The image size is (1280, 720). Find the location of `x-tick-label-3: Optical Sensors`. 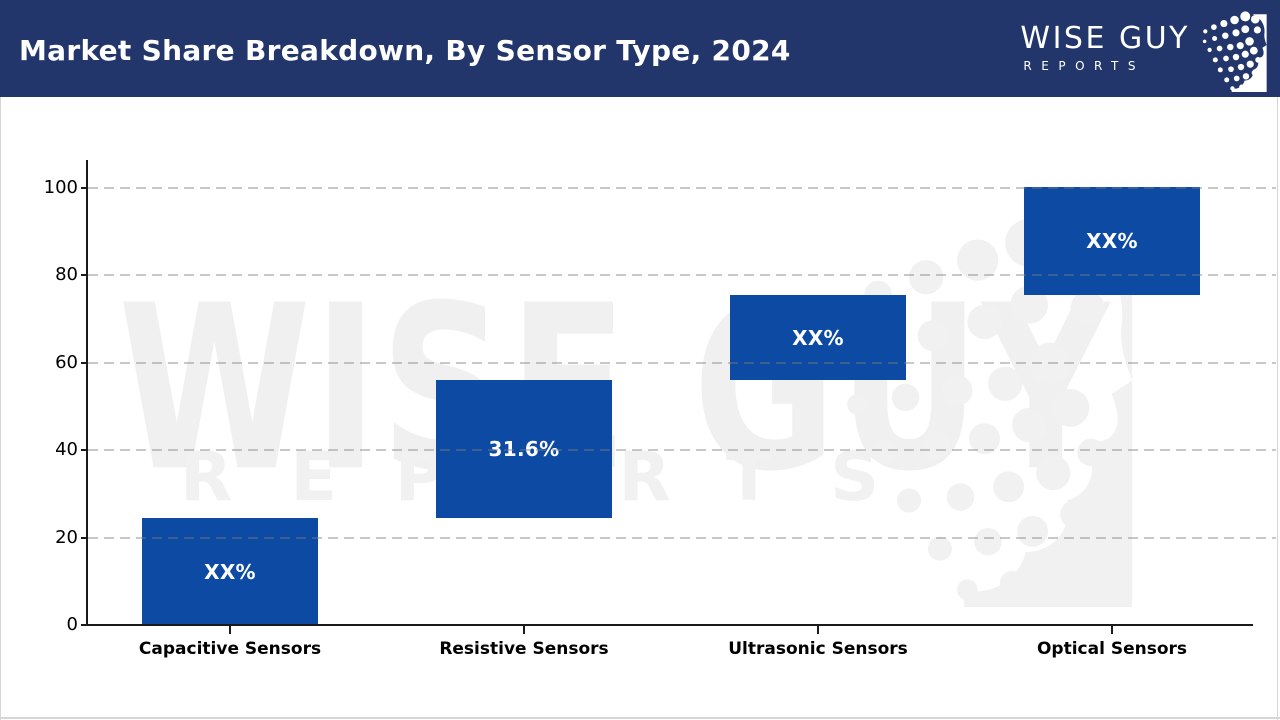

x-tick-label-3: Optical Sensors is located at coordinates (1112, 649).